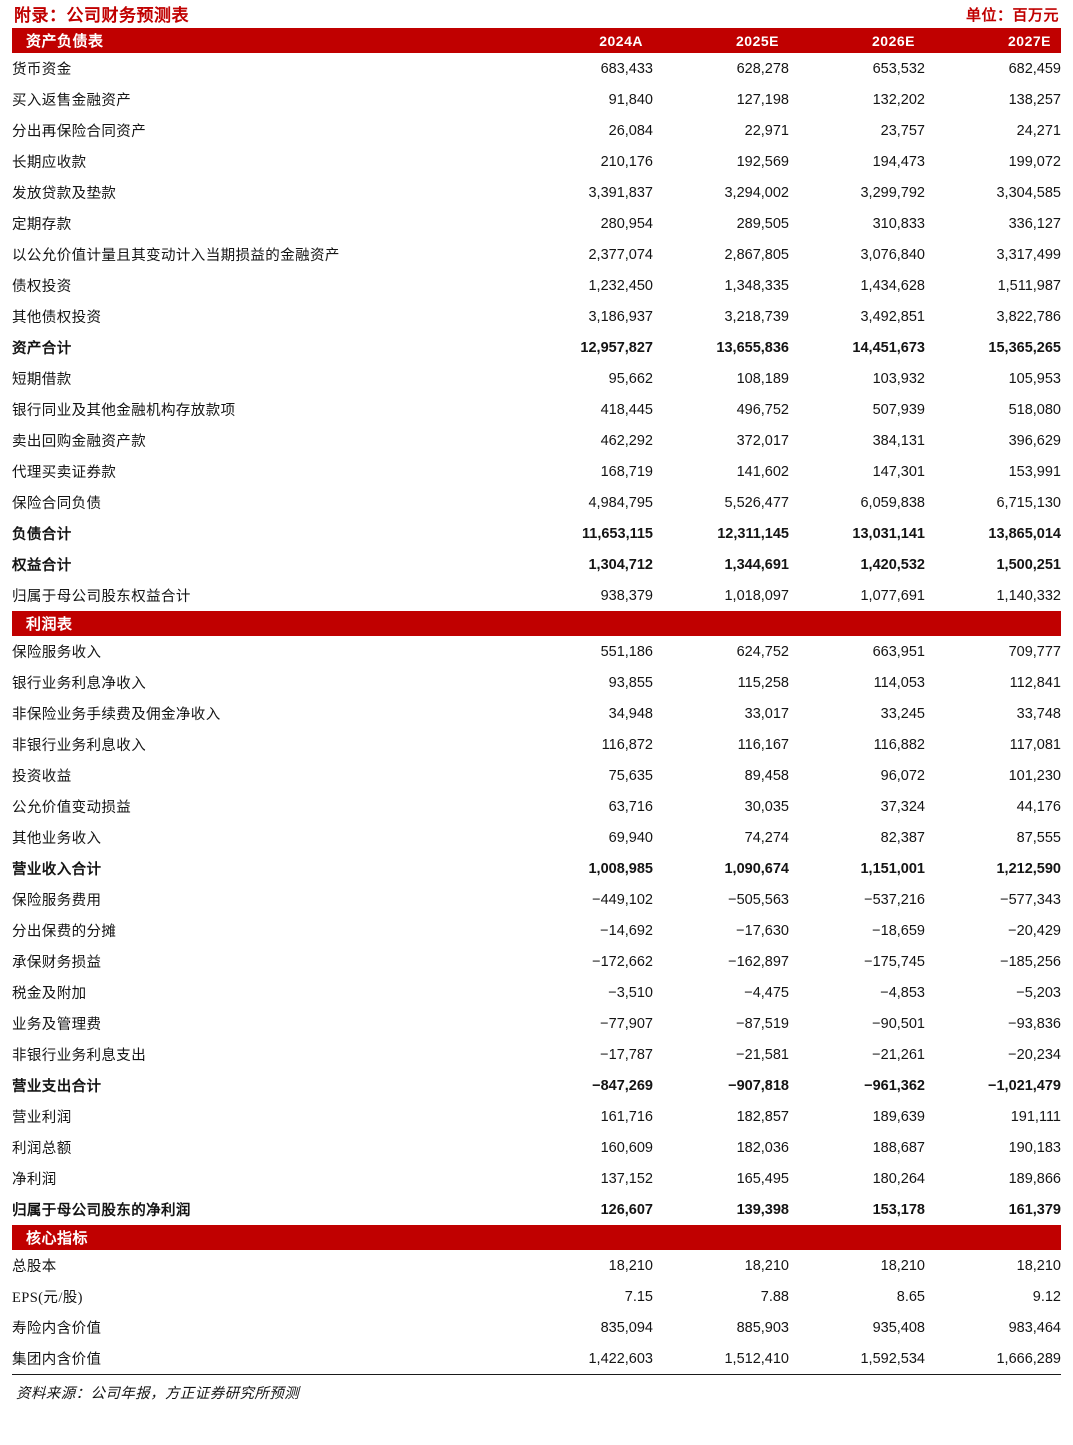 The image size is (1073, 1445). Describe the element at coordinates (42, 287) in the screenshot. I see `row-label: 债权投资` at that location.